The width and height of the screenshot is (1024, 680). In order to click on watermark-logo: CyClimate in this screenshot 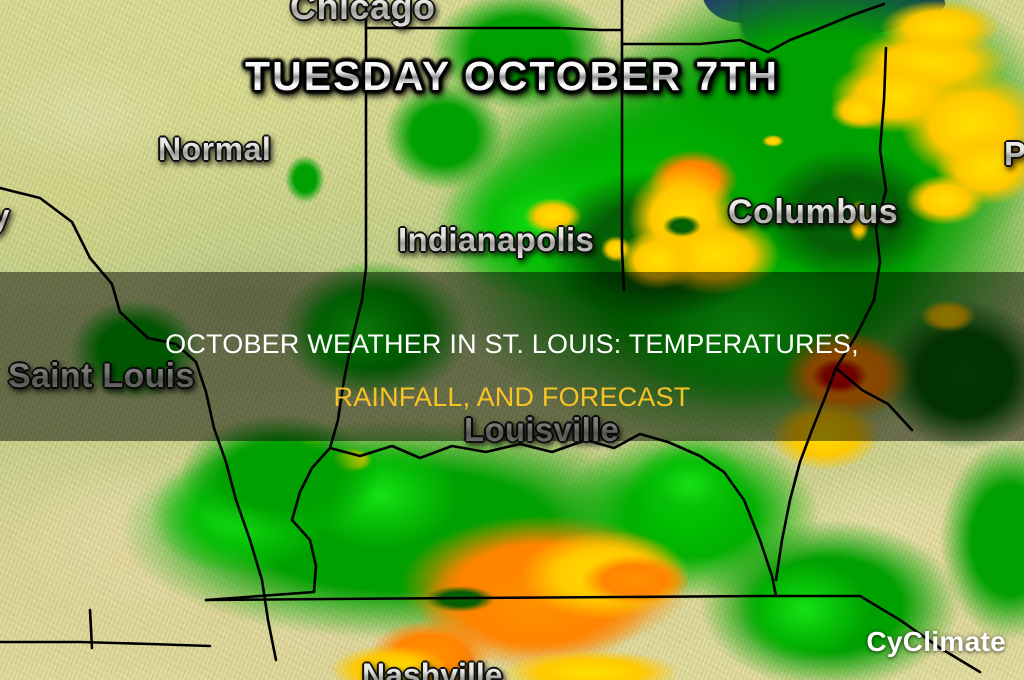, I will do `click(936, 641)`.